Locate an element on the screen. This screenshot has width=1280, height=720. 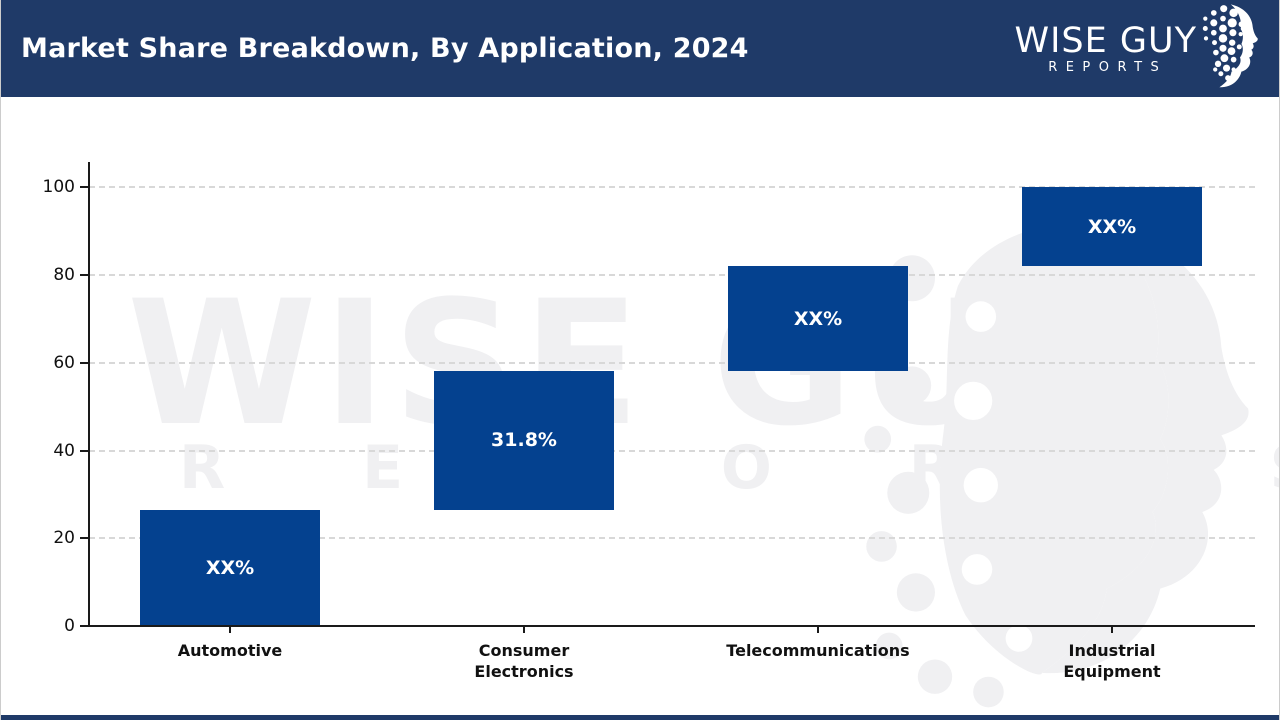
y-axis-label: 100 is located at coordinates (58, 187).